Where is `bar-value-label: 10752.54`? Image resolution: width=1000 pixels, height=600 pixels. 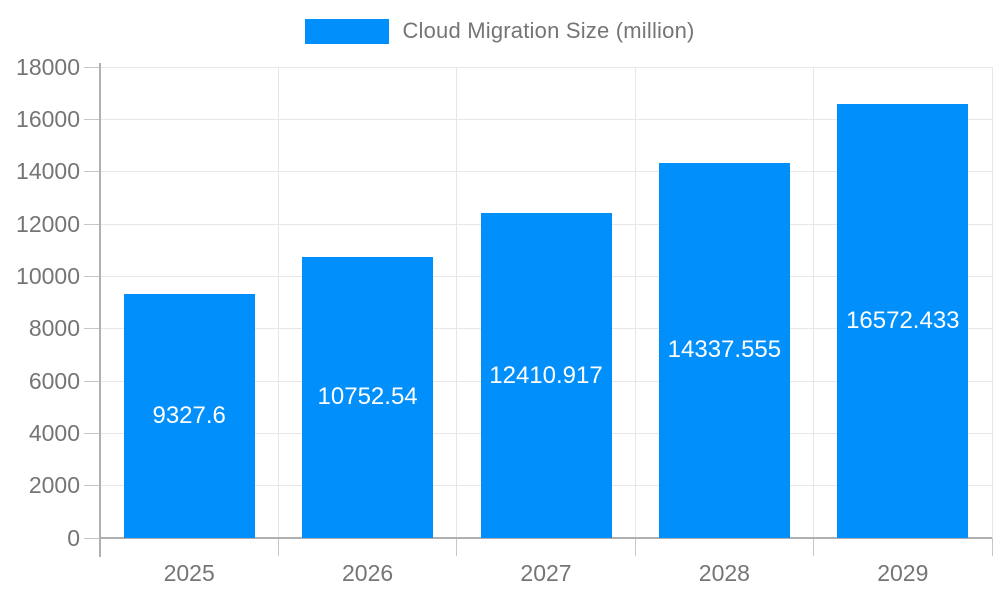
bar-value-label: 10752.54 is located at coordinates (367, 397).